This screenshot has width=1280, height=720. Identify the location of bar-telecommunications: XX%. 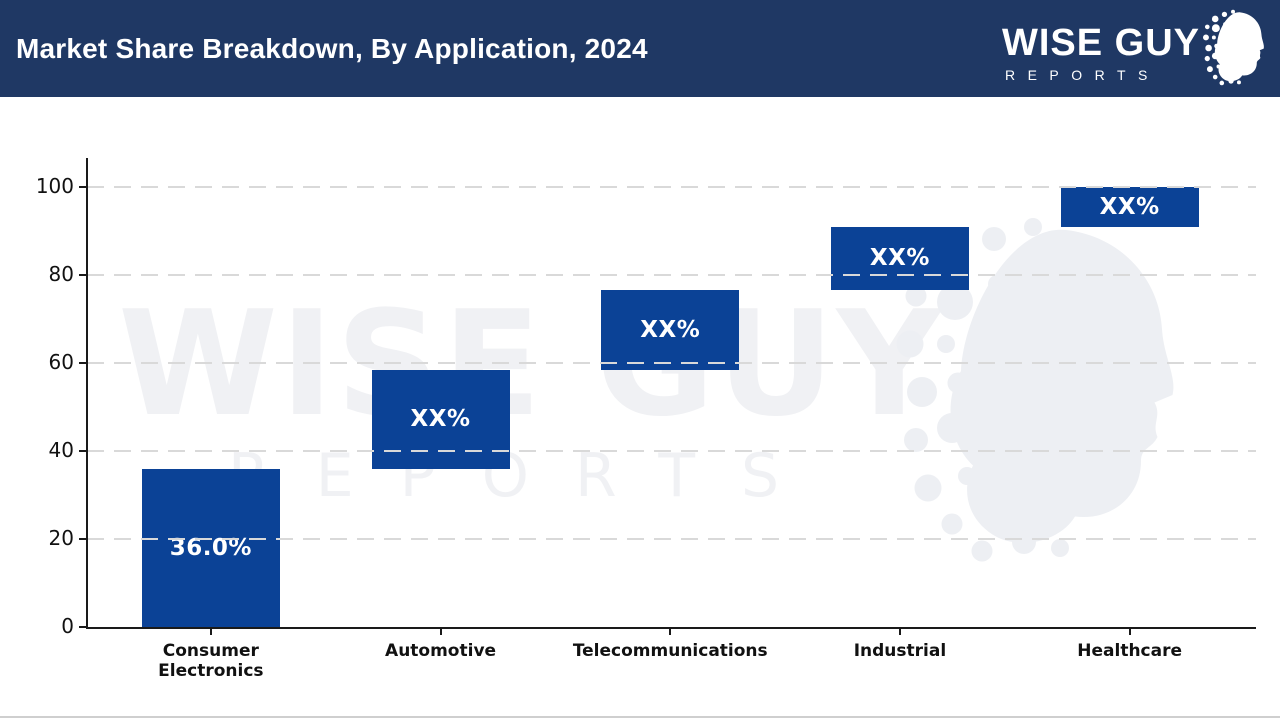
(670, 330).